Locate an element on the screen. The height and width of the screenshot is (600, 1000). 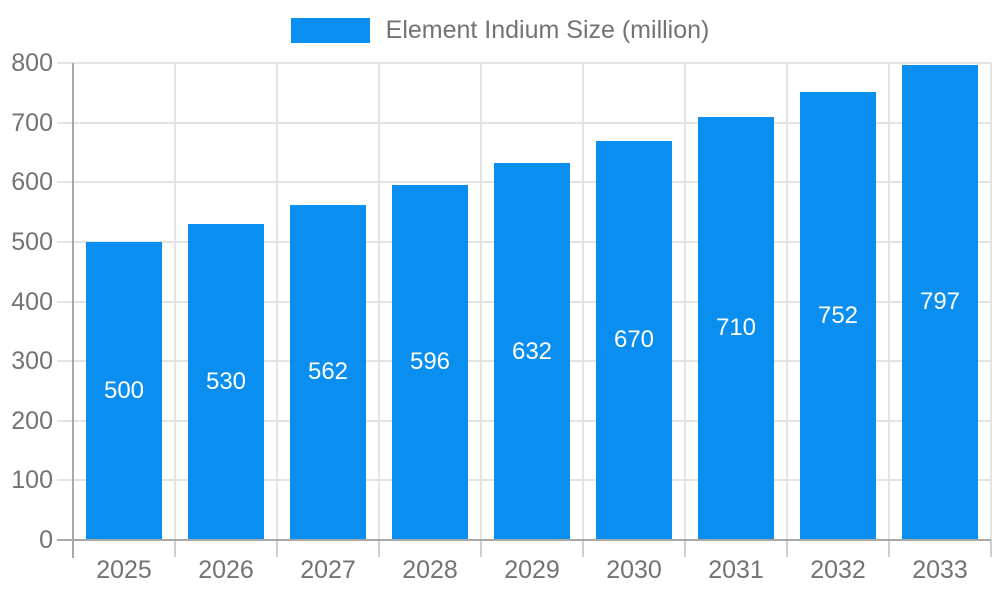
y-axis-label-500: 500 is located at coordinates (32, 241).